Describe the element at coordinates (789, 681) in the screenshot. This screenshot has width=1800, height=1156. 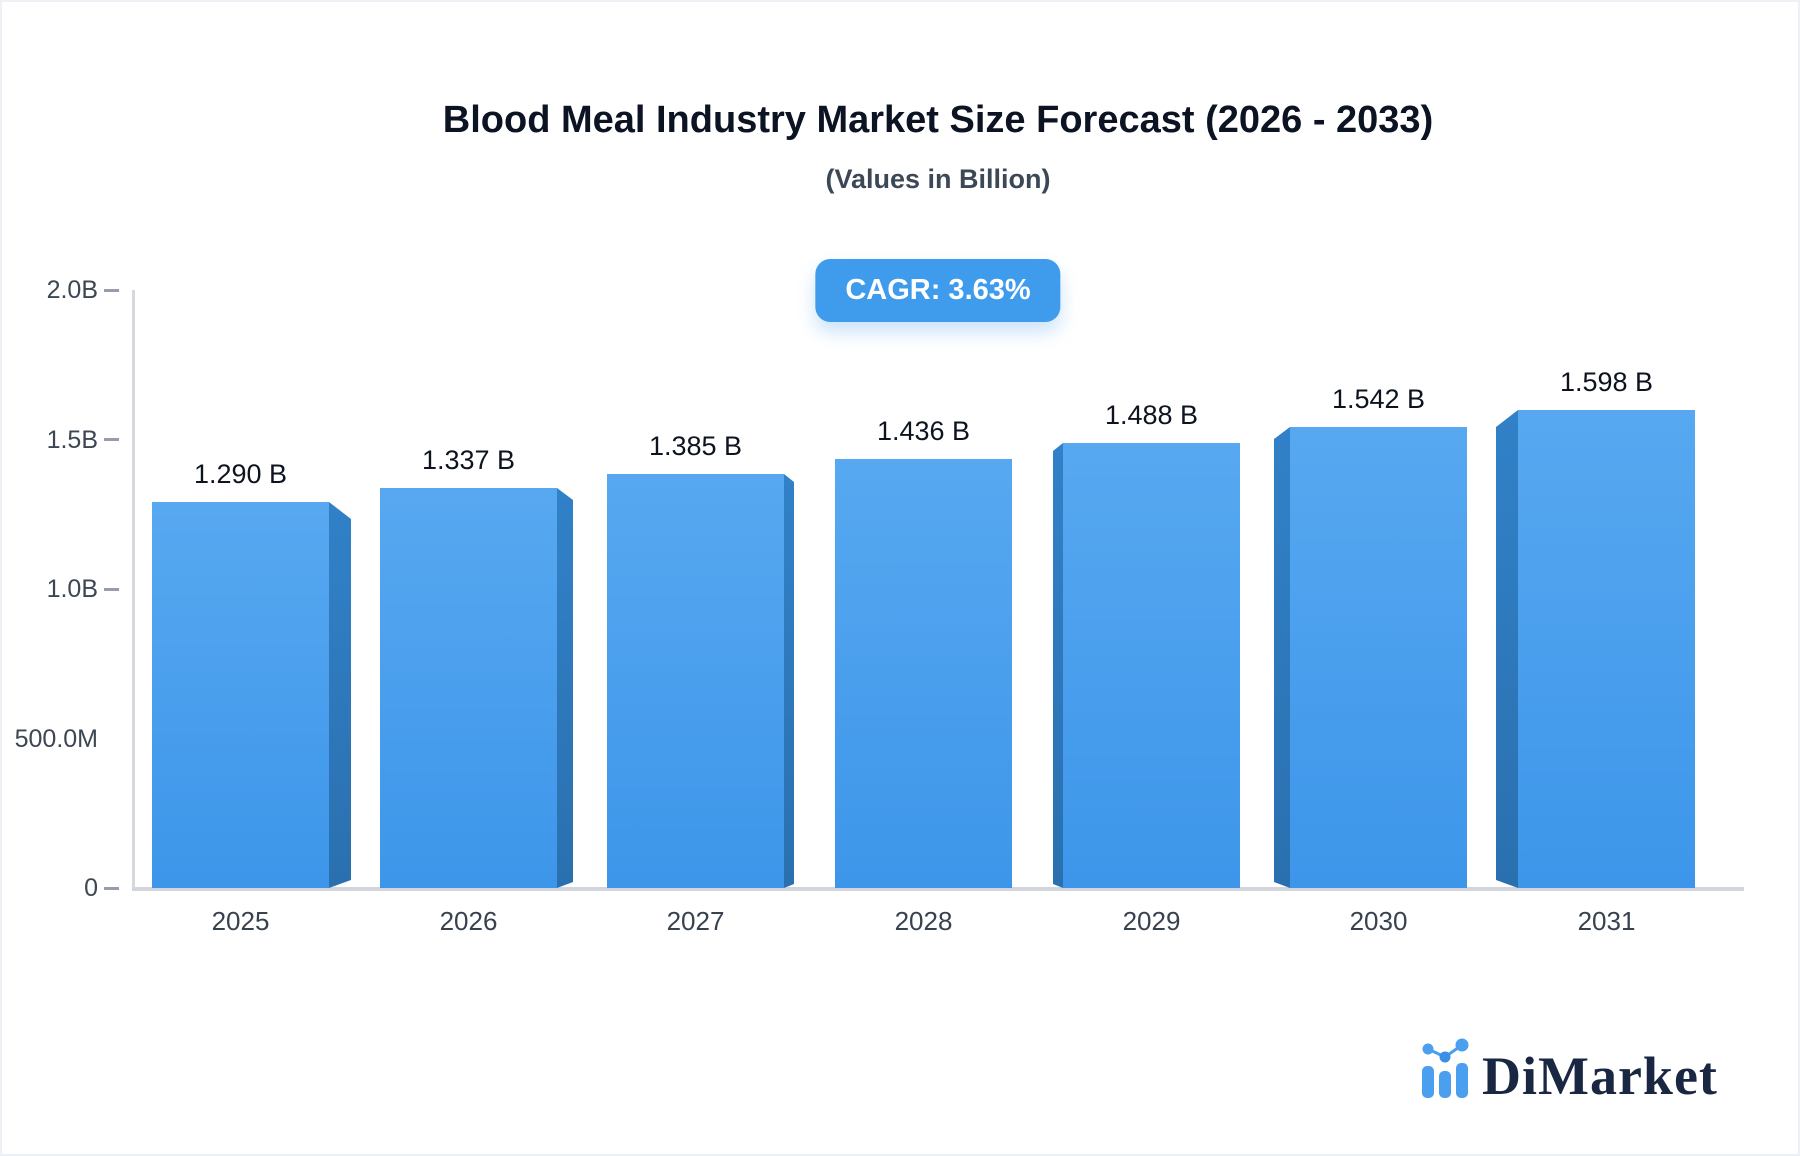
I see `bar-side-2027` at that location.